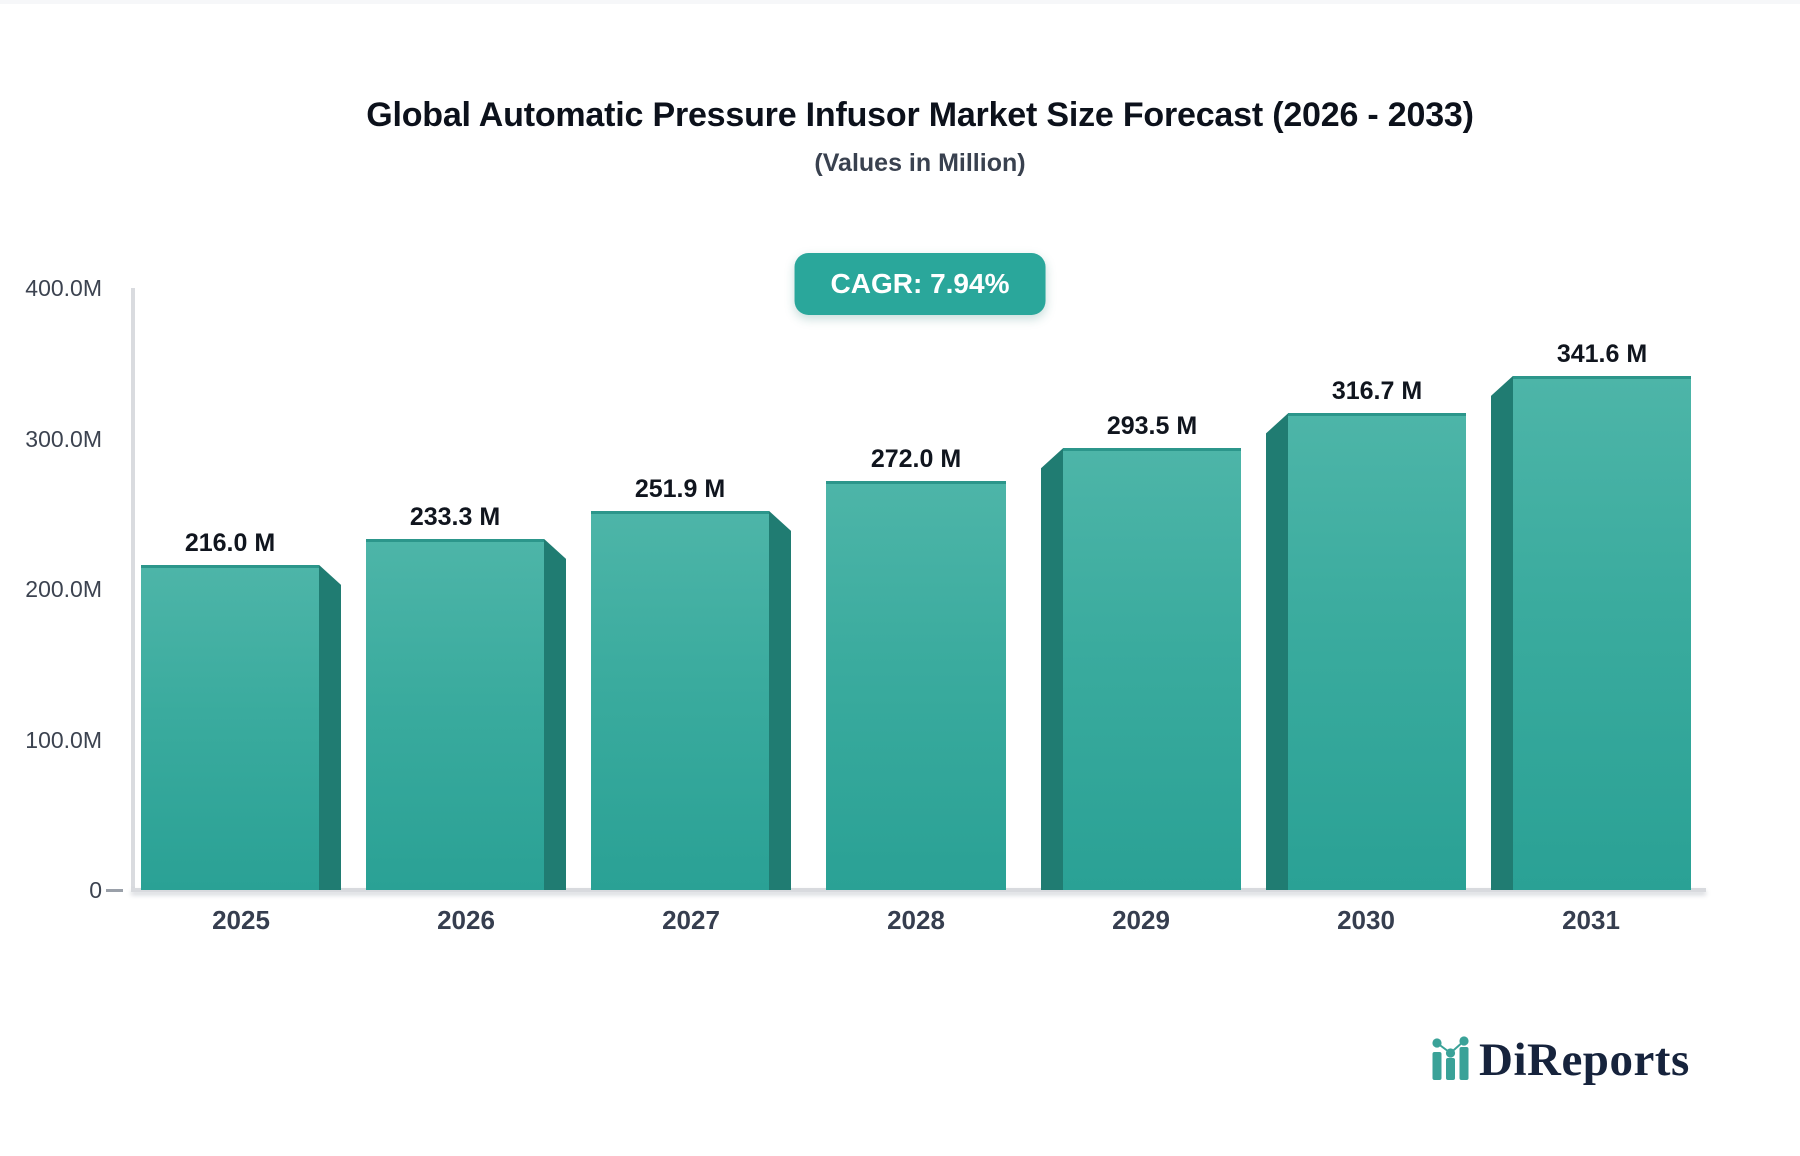  What do you see at coordinates (1502, 632) in the screenshot?
I see `bar-side-2031` at bounding box center [1502, 632].